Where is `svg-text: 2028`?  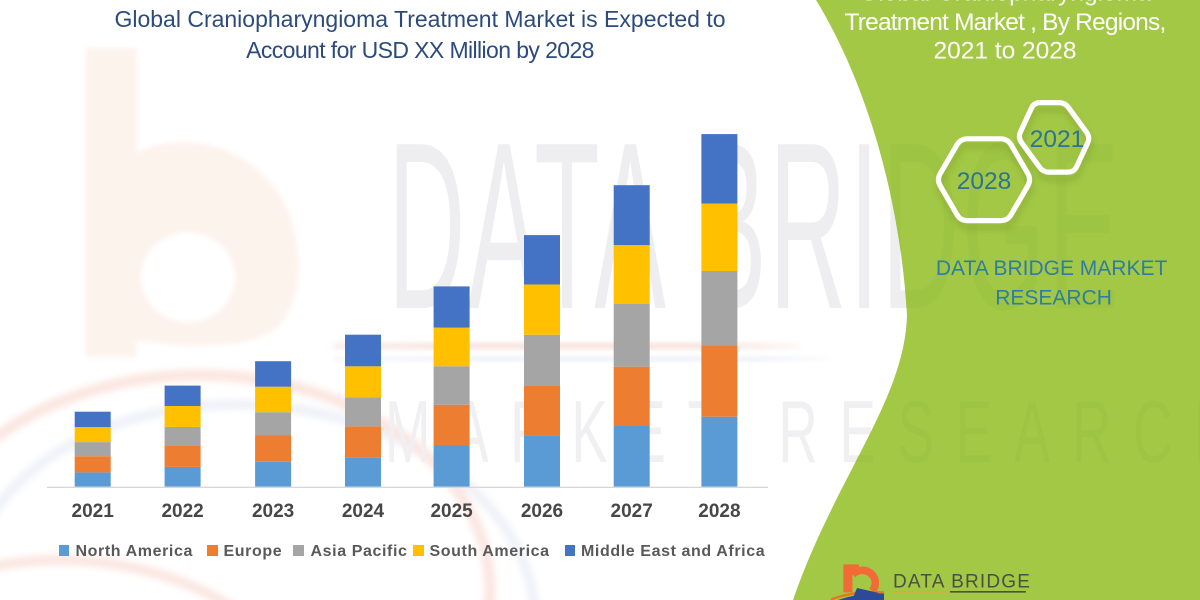
svg-text: 2028 is located at coordinates (984, 181).